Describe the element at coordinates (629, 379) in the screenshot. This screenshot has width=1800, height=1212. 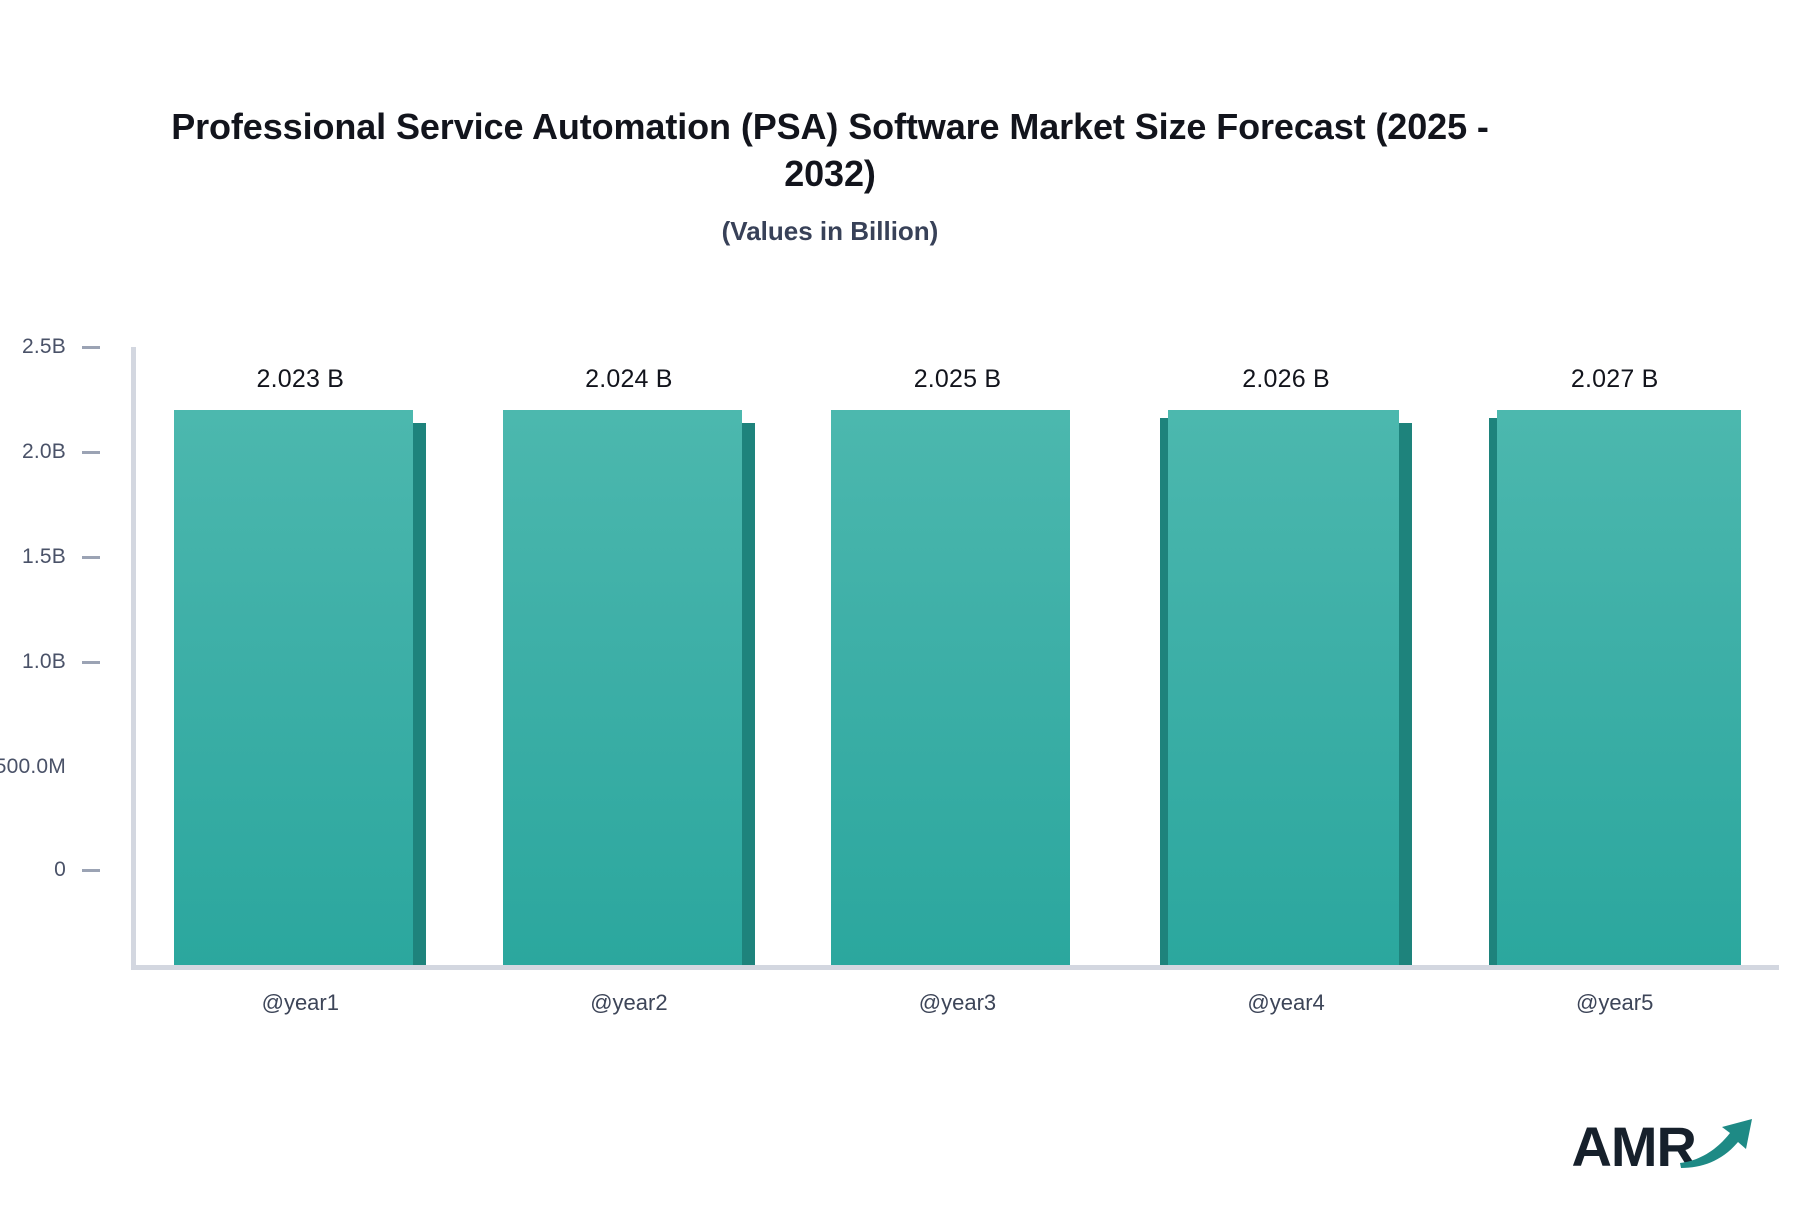
I see `bar-value-label: 2.024 B` at that location.